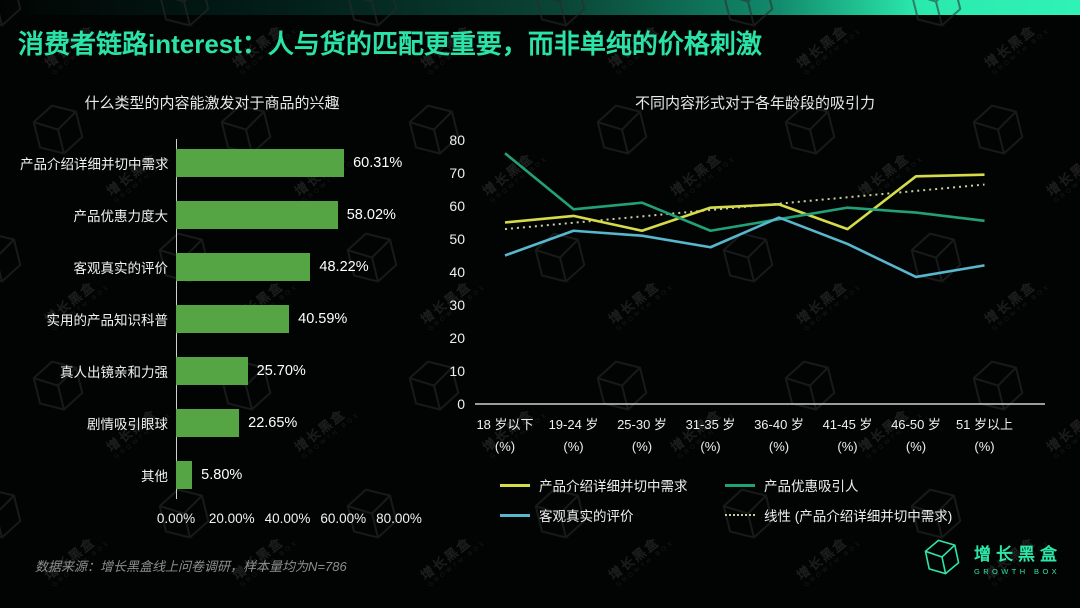 The width and height of the screenshot is (1080, 608). Describe the element at coordinates (754, 103) in the screenshot. I see `line-chart-title: 不同内容形式对于各年龄段的吸引力` at that location.